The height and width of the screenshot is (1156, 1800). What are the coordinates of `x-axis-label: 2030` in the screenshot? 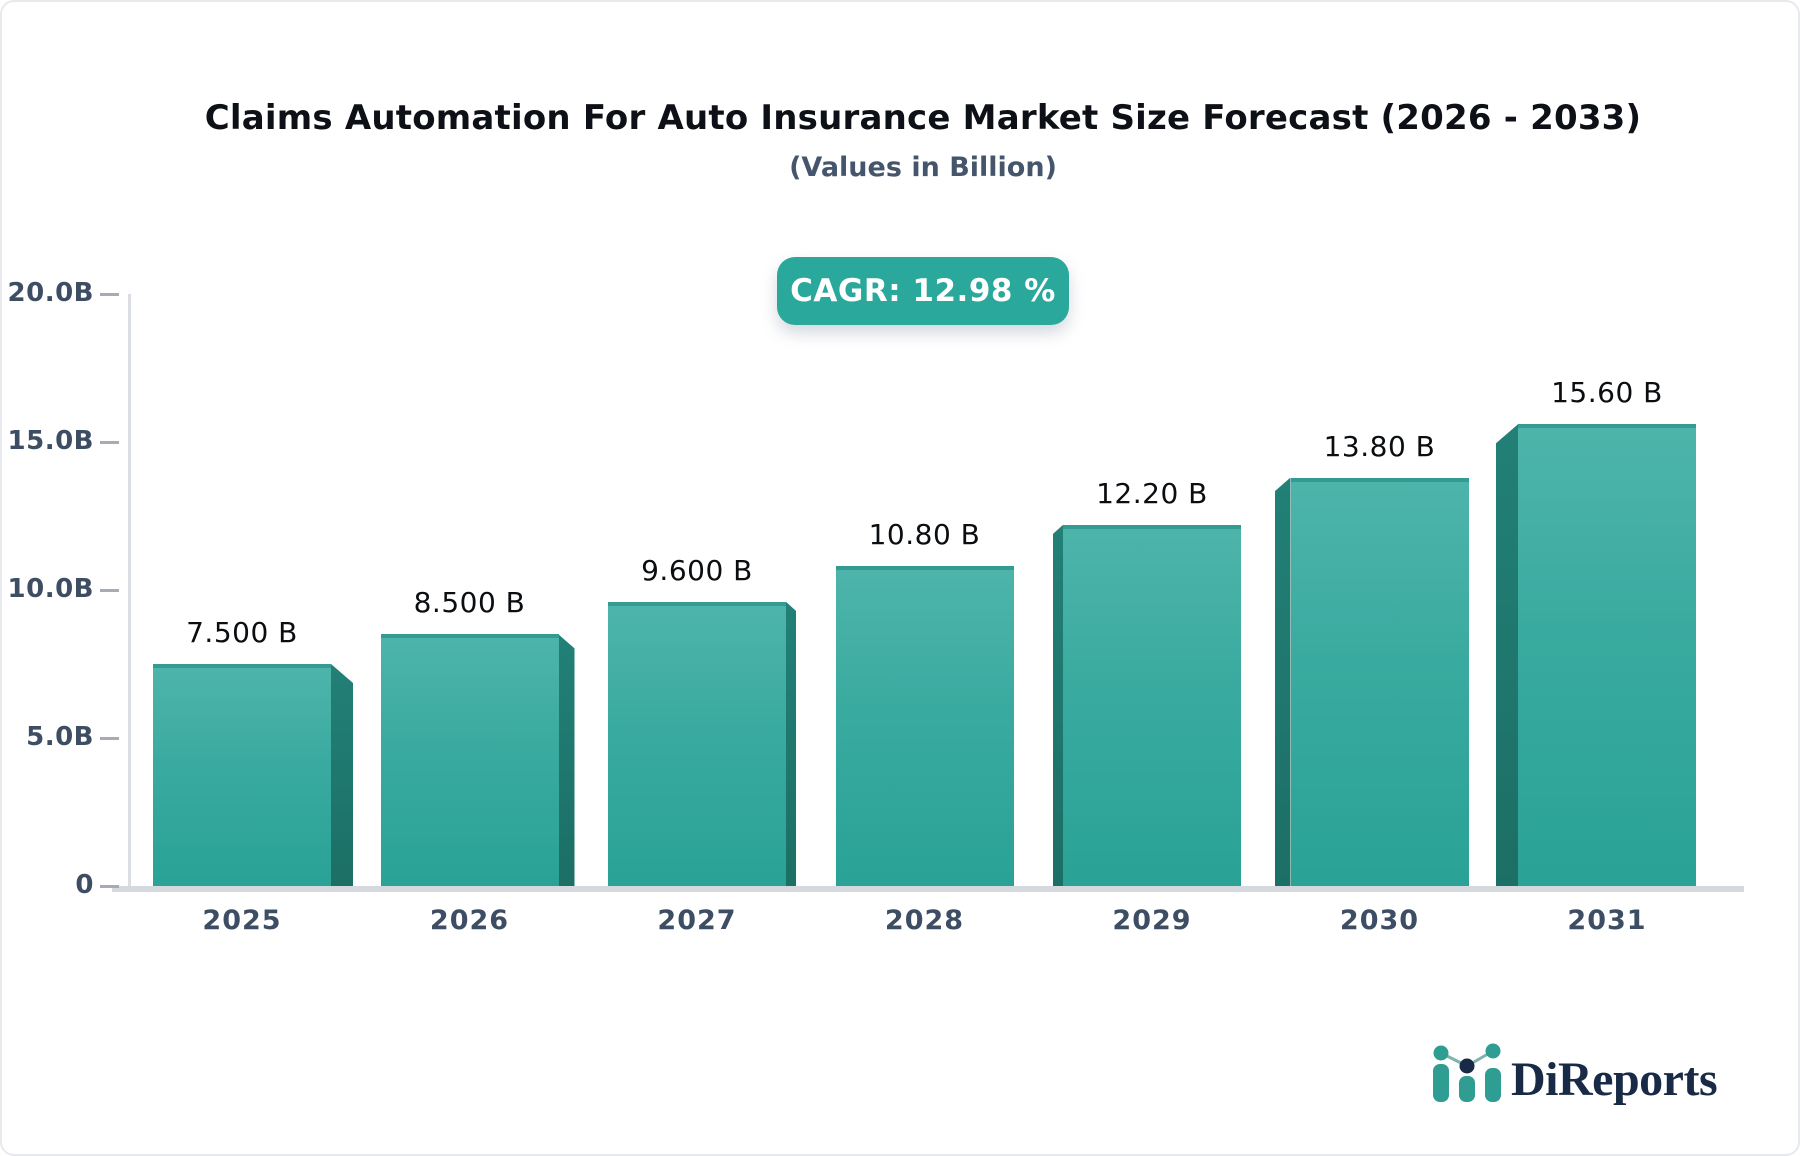 It's located at (1379, 920).